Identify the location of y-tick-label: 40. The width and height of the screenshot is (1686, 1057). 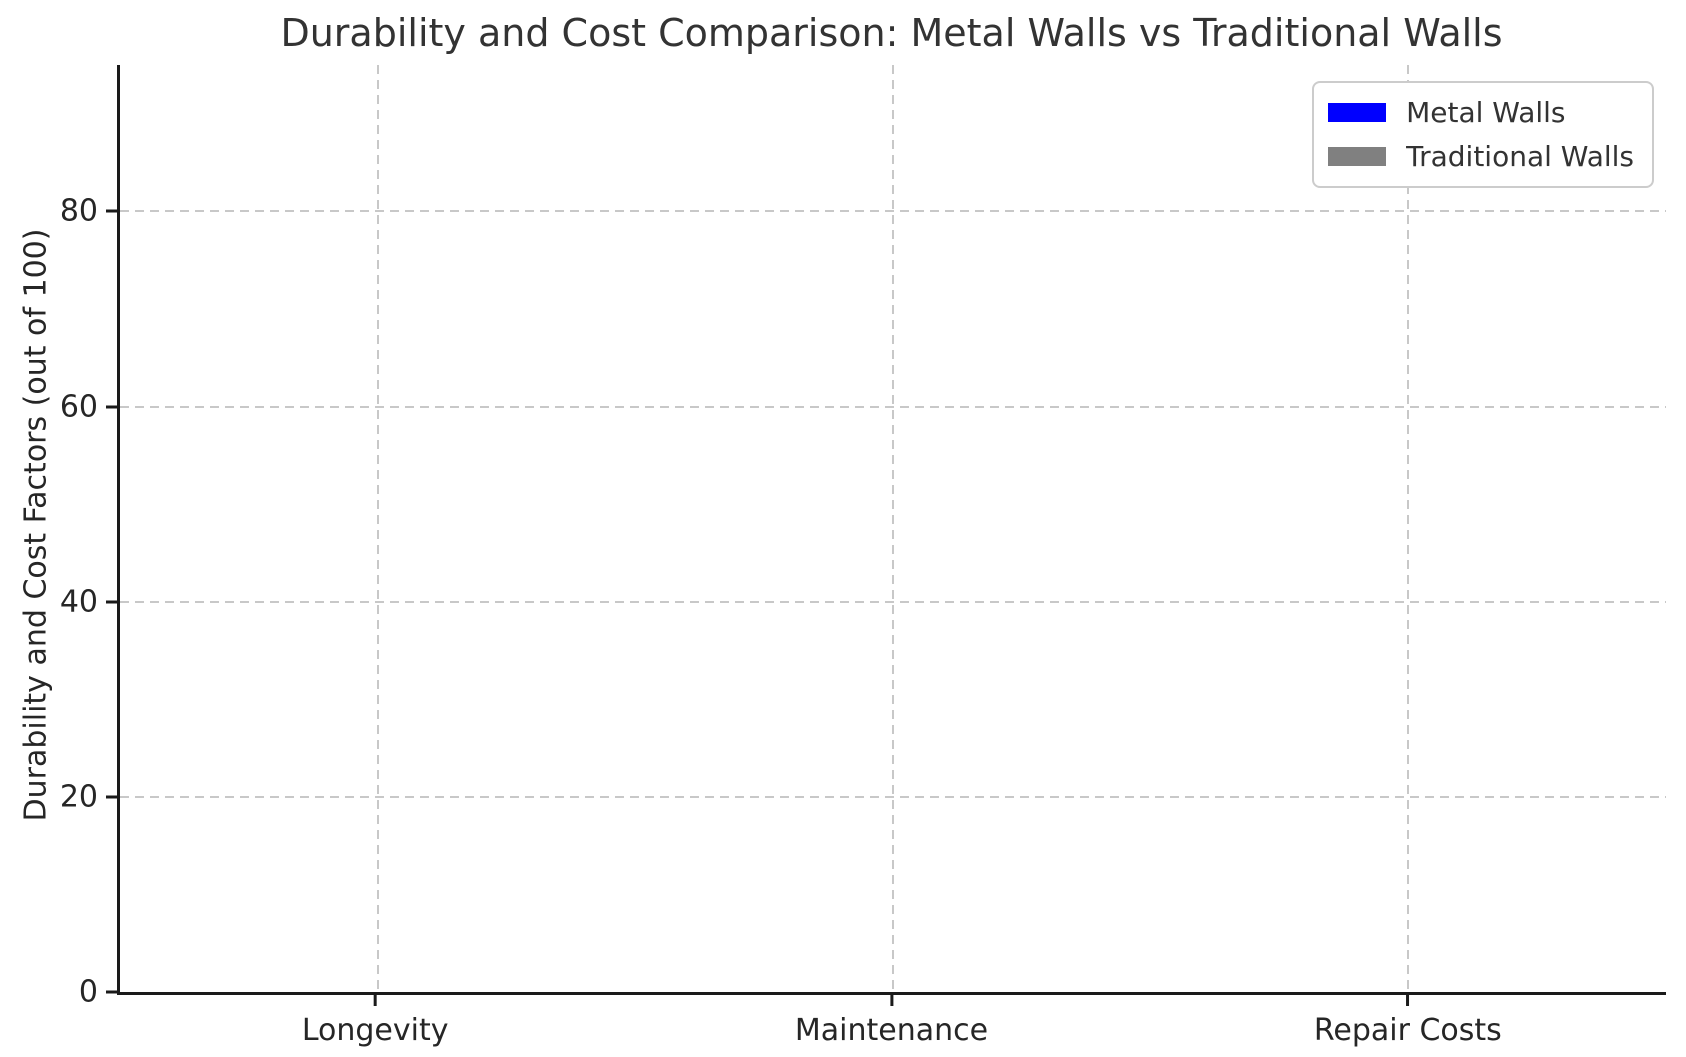
(78, 602).